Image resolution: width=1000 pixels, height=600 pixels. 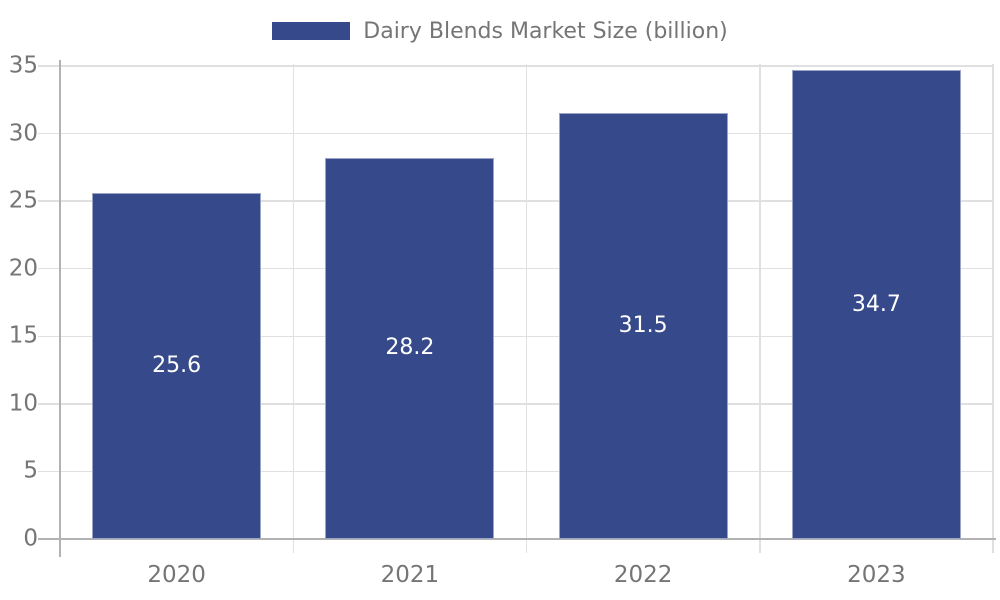 I want to click on x-axis-tick-label: 2021, so click(x=410, y=575).